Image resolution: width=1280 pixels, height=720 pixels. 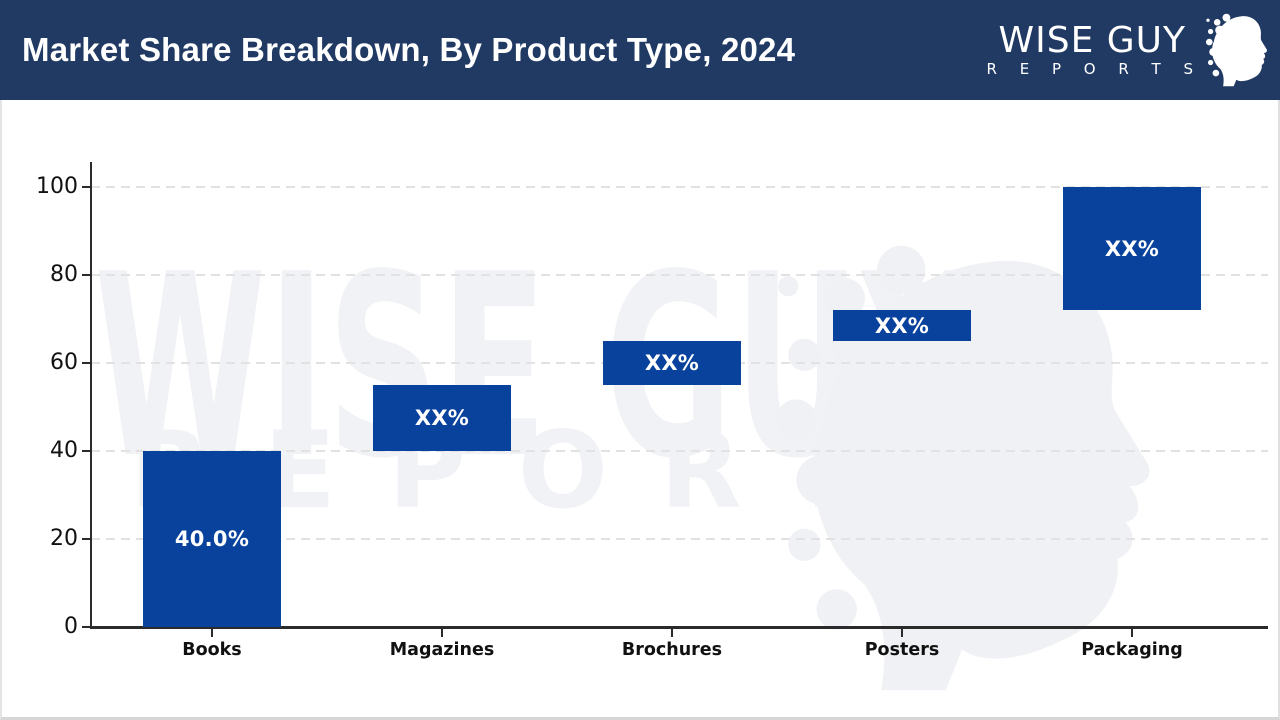 I want to click on y-tick-label: 80, so click(x=64, y=274).